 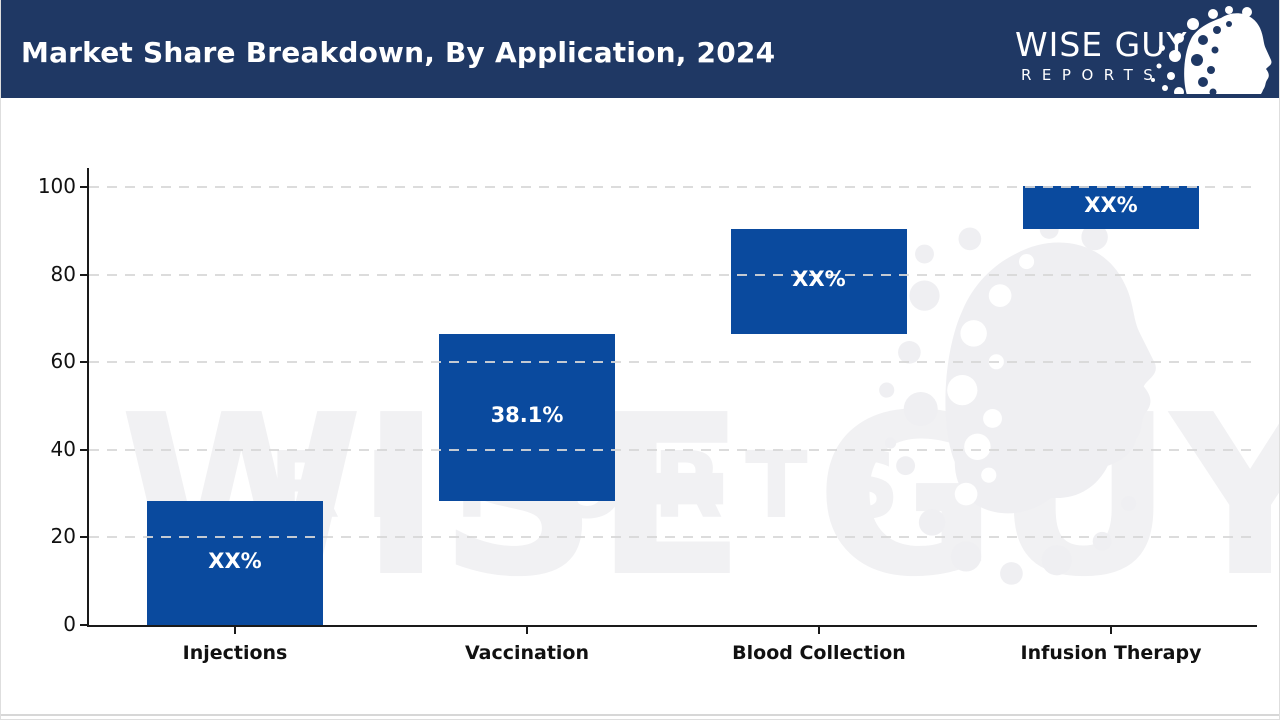 I want to click on y-tick-label: 20, so click(x=63, y=536).